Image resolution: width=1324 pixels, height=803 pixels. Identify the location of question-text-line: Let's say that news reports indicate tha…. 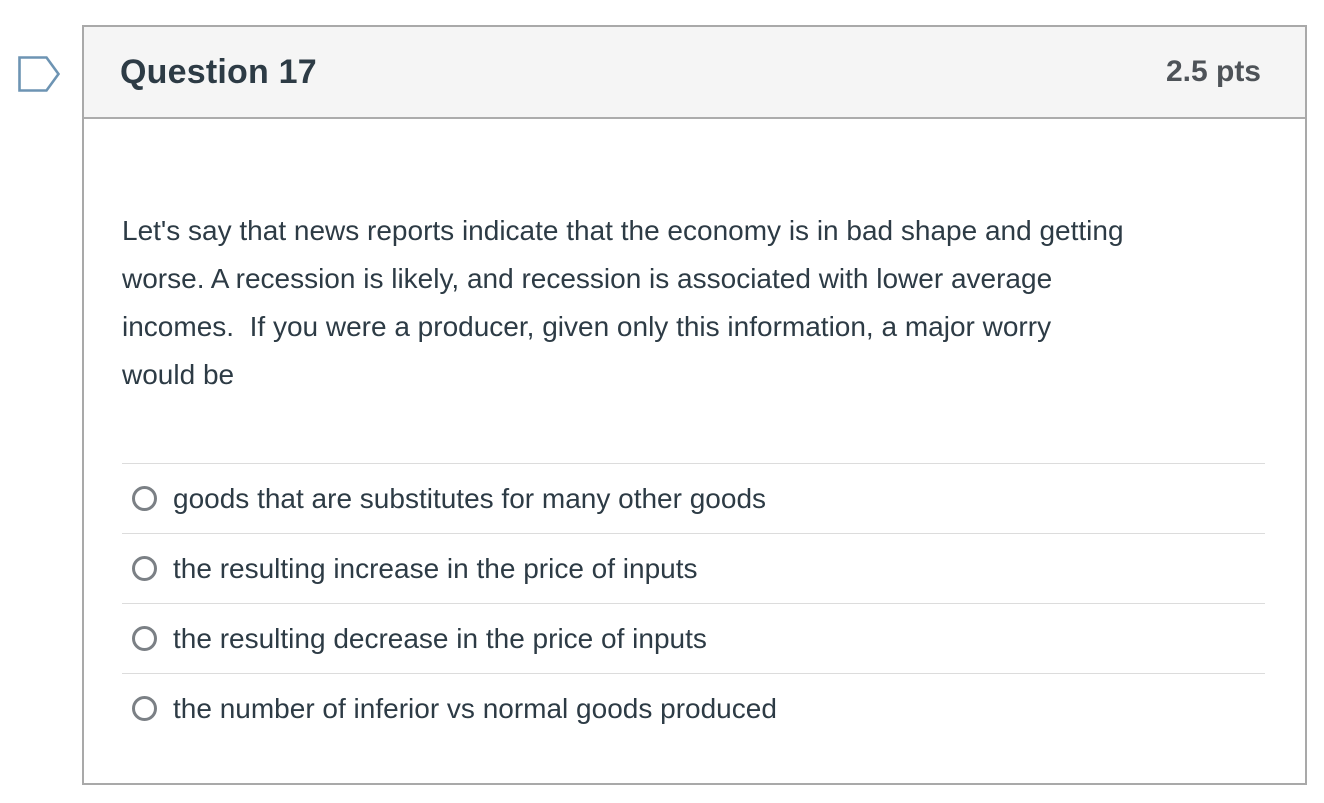
(623, 230).